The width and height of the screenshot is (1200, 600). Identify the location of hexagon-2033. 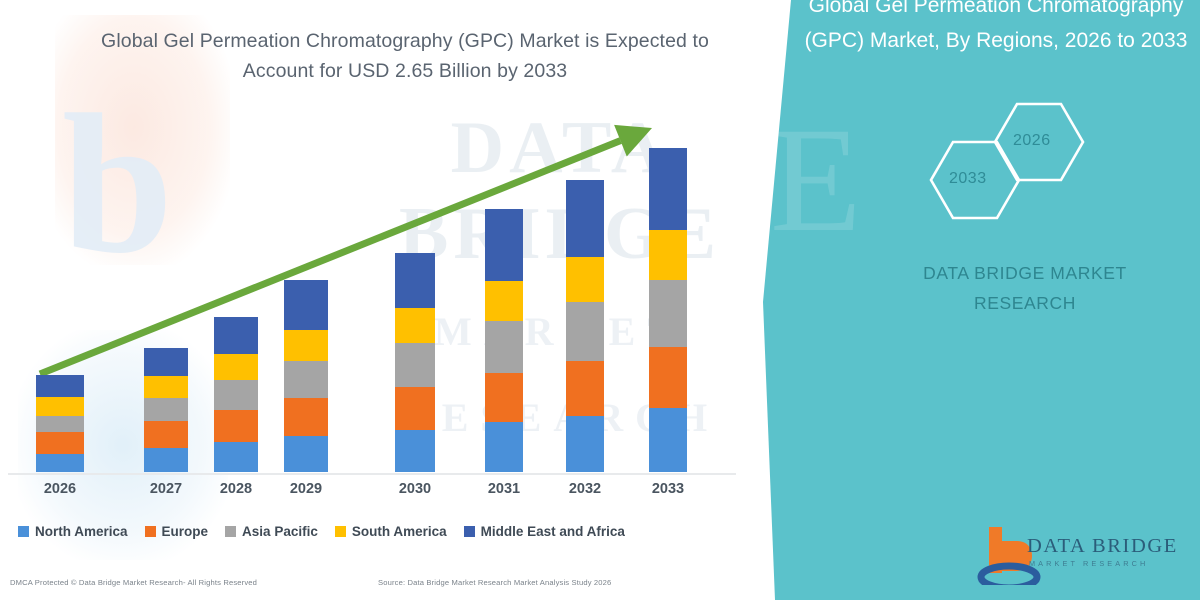
(975, 180).